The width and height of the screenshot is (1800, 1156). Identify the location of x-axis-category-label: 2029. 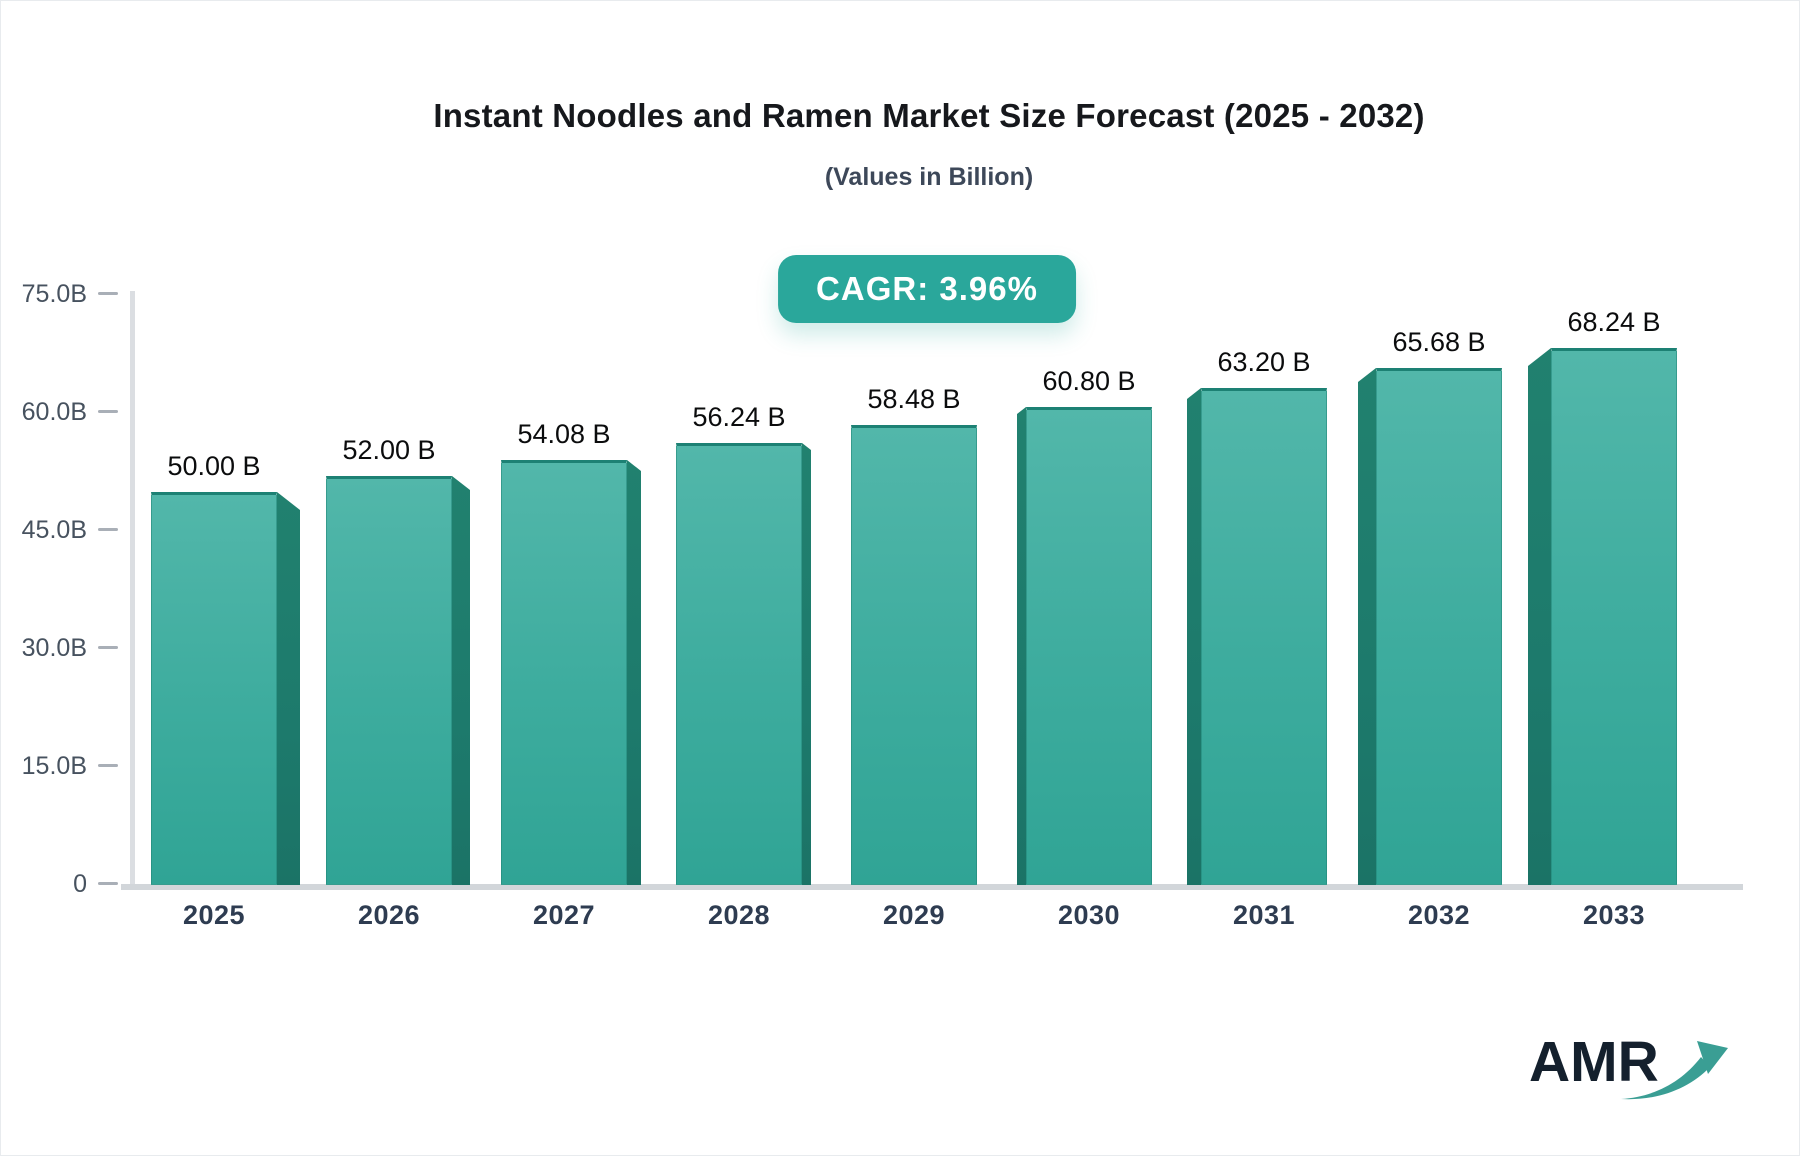
(914, 915).